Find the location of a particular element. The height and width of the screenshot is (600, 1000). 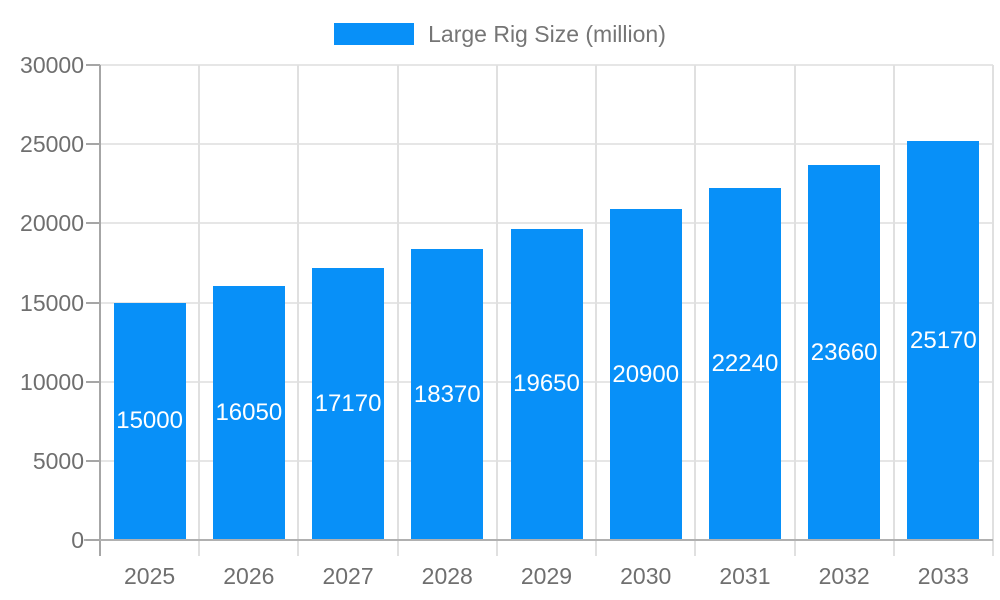

y-tick-label: 30000 is located at coordinates (52, 65).